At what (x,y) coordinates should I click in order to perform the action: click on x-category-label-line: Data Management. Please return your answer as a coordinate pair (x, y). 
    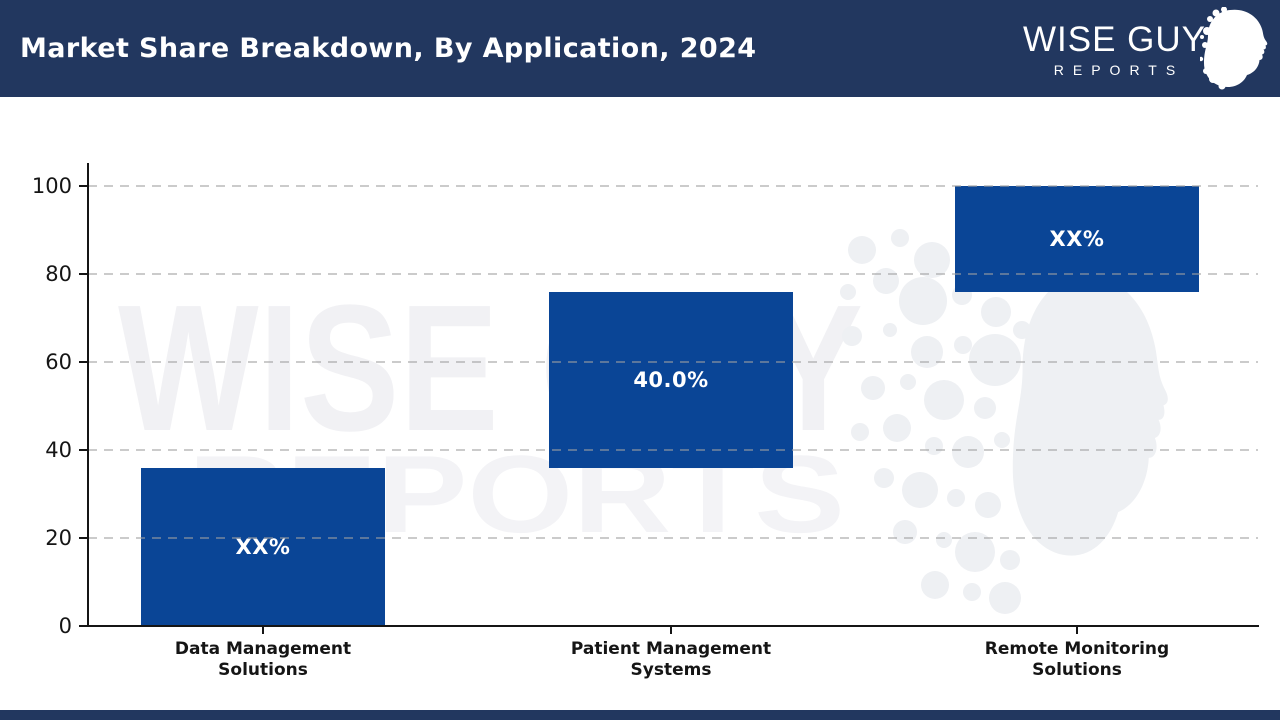
    Looking at the image, I should click on (263, 649).